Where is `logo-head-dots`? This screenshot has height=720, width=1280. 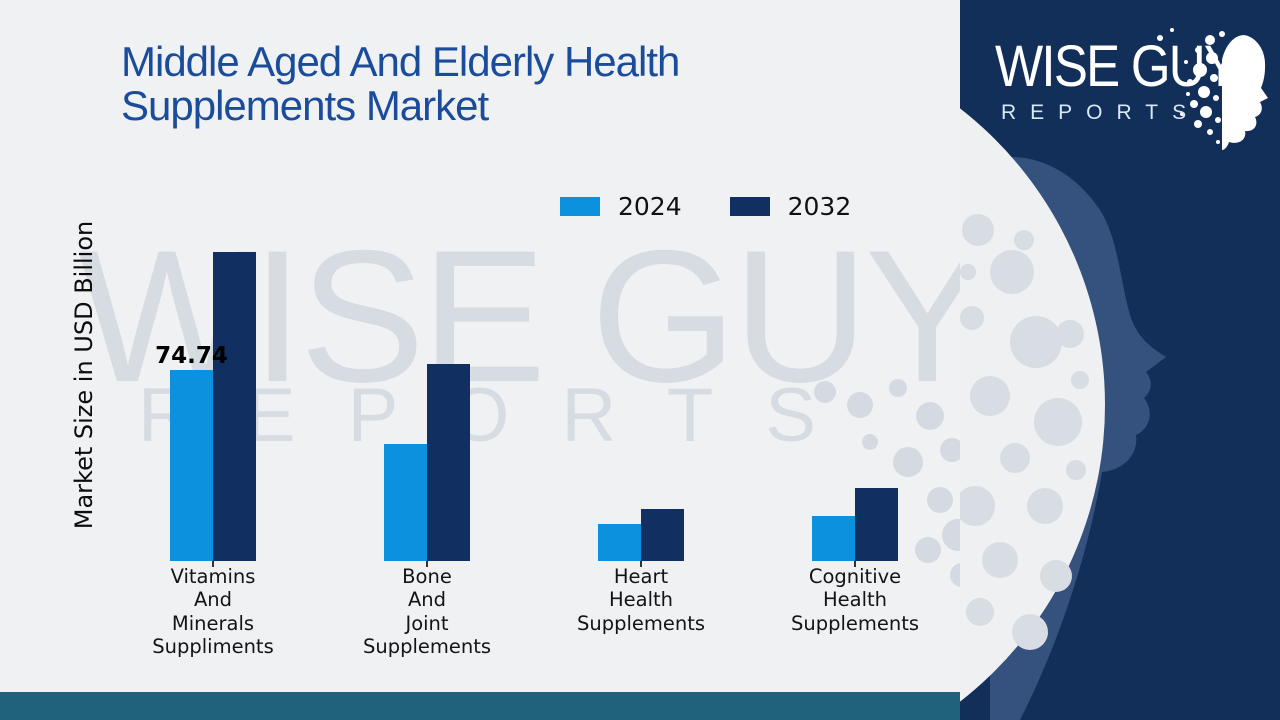
logo-head-dots is located at coordinates (1191, 86).